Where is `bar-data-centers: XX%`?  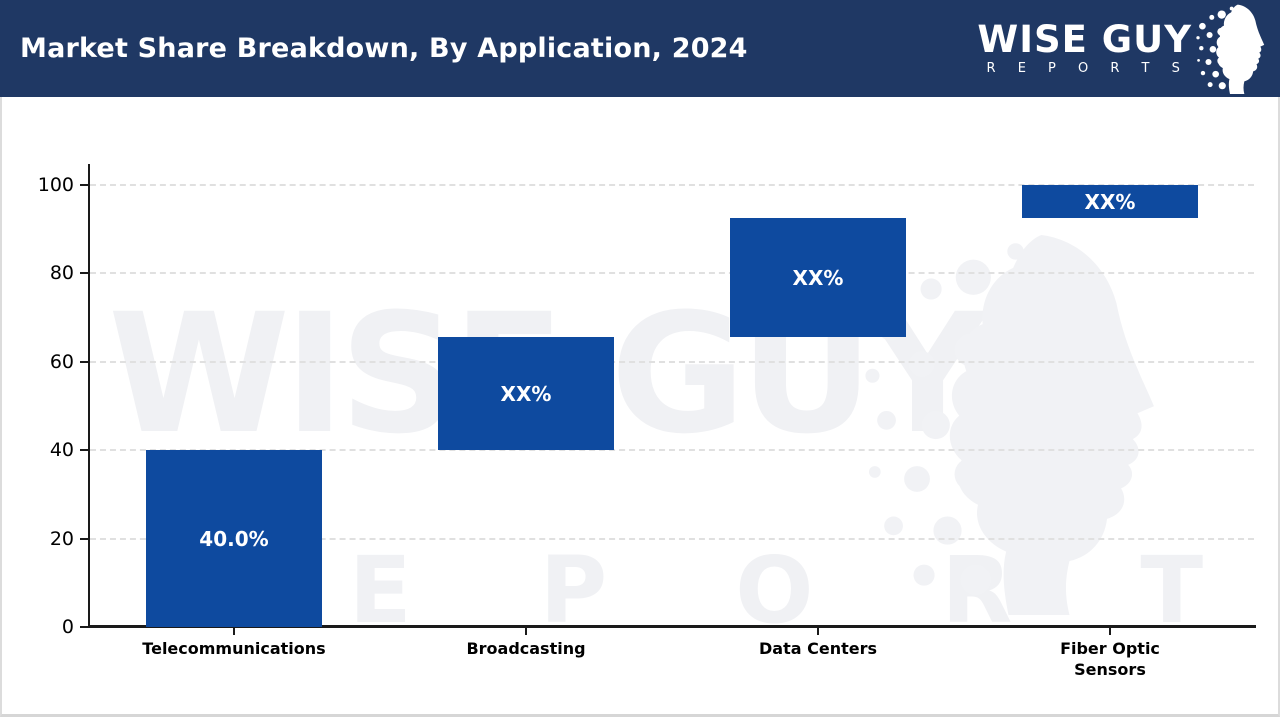
bar-data-centers: XX% is located at coordinates (818, 278).